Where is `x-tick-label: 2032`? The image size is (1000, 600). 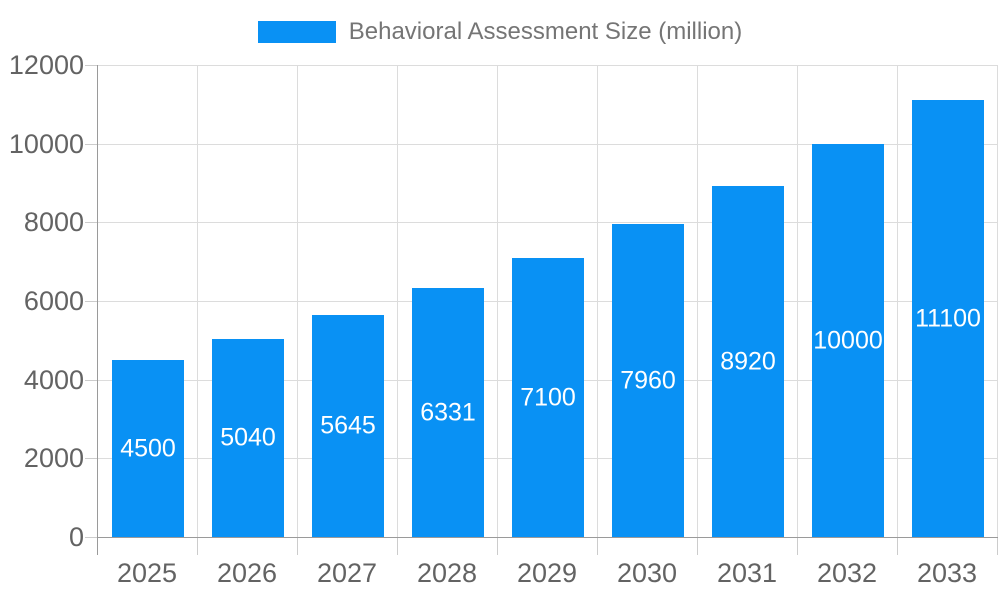
x-tick-label: 2032 is located at coordinates (847, 573).